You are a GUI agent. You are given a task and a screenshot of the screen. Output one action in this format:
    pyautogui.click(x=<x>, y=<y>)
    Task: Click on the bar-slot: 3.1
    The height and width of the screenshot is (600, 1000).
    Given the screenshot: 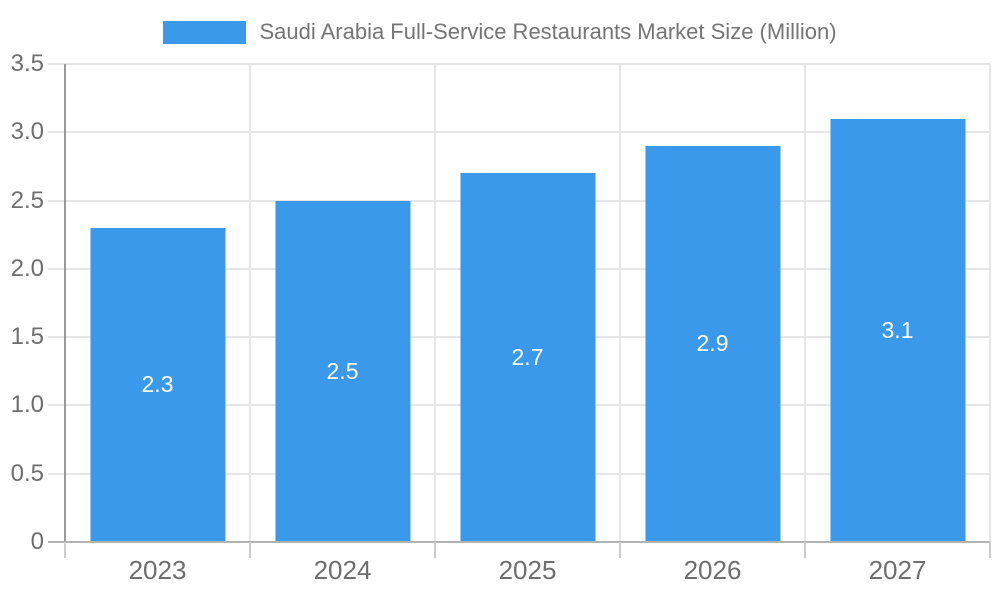 What is the action you would take?
    pyautogui.click(x=897, y=303)
    